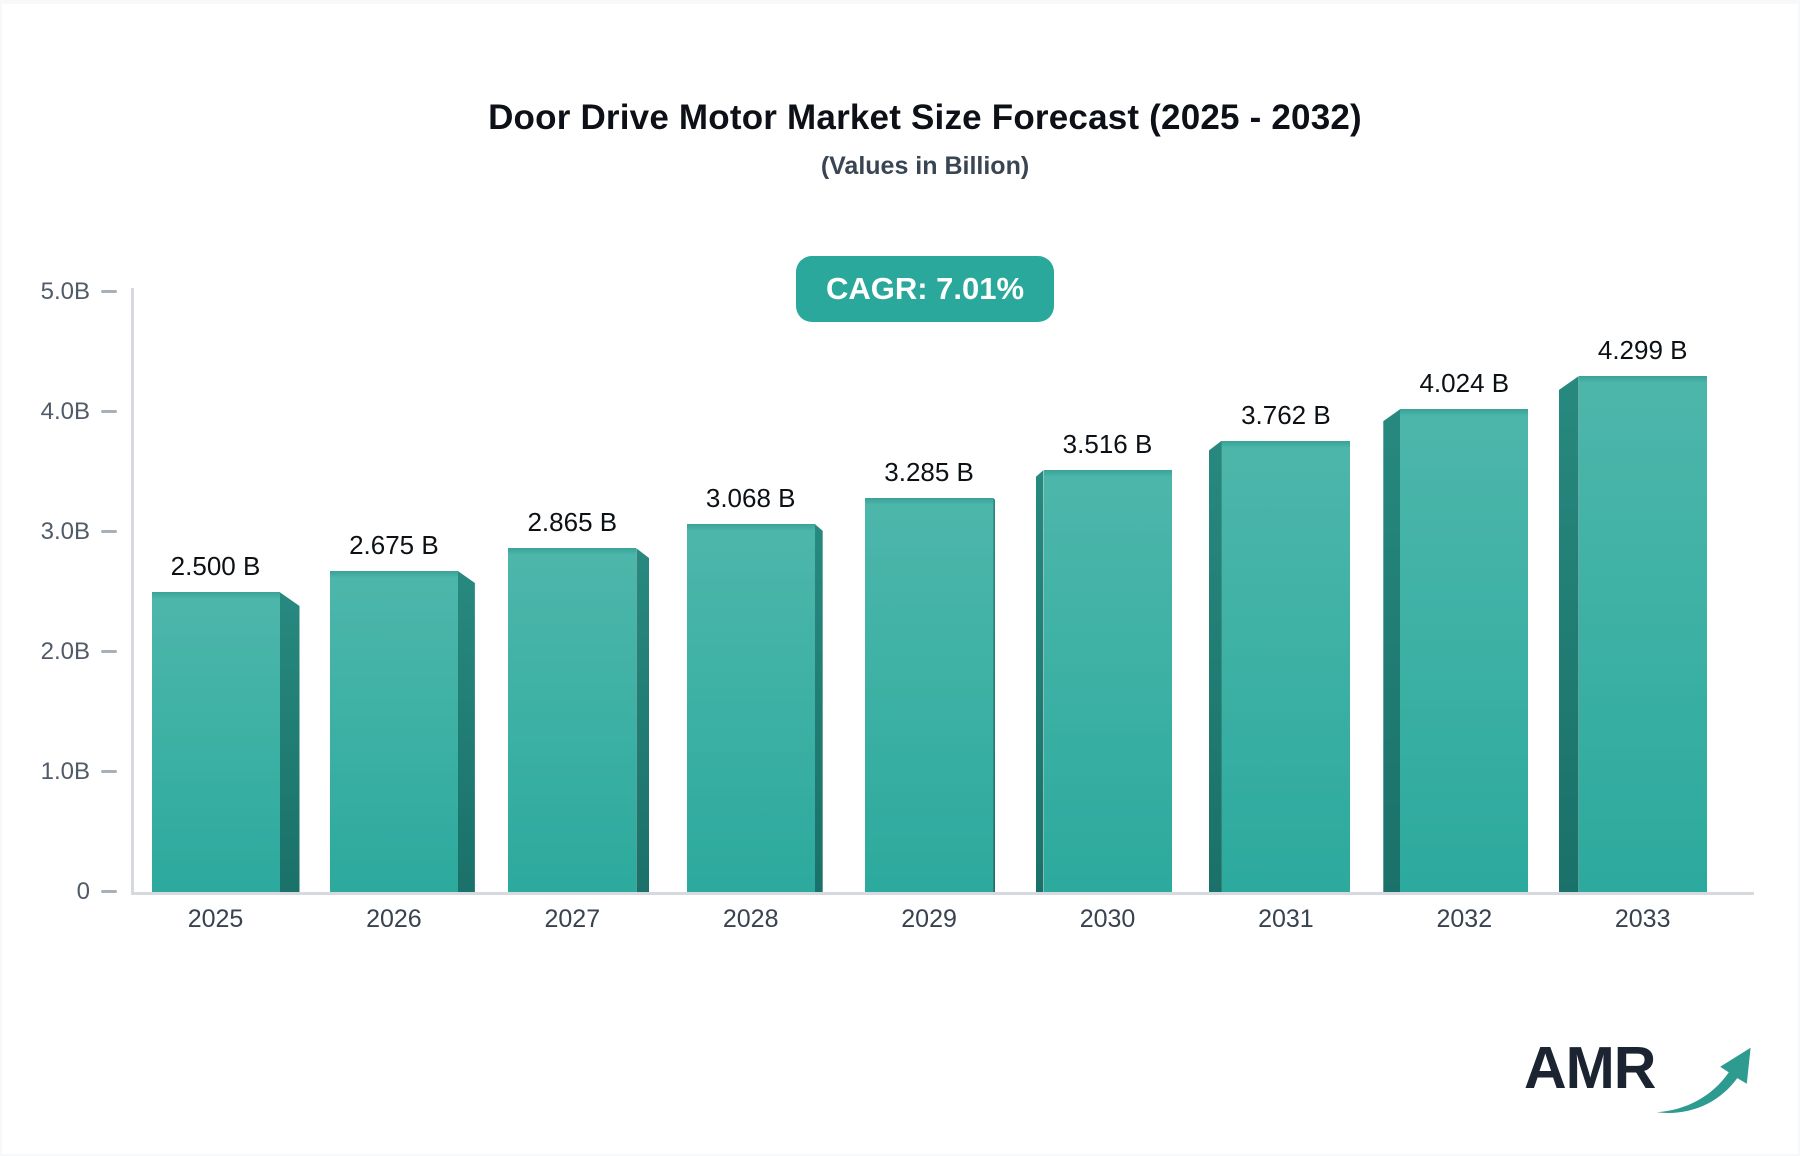 This screenshot has width=1800, height=1156. What do you see at coordinates (1286, 414) in the screenshot?
I see `bar-value-label: 3.762 B` at bounding box center [1286, 414].